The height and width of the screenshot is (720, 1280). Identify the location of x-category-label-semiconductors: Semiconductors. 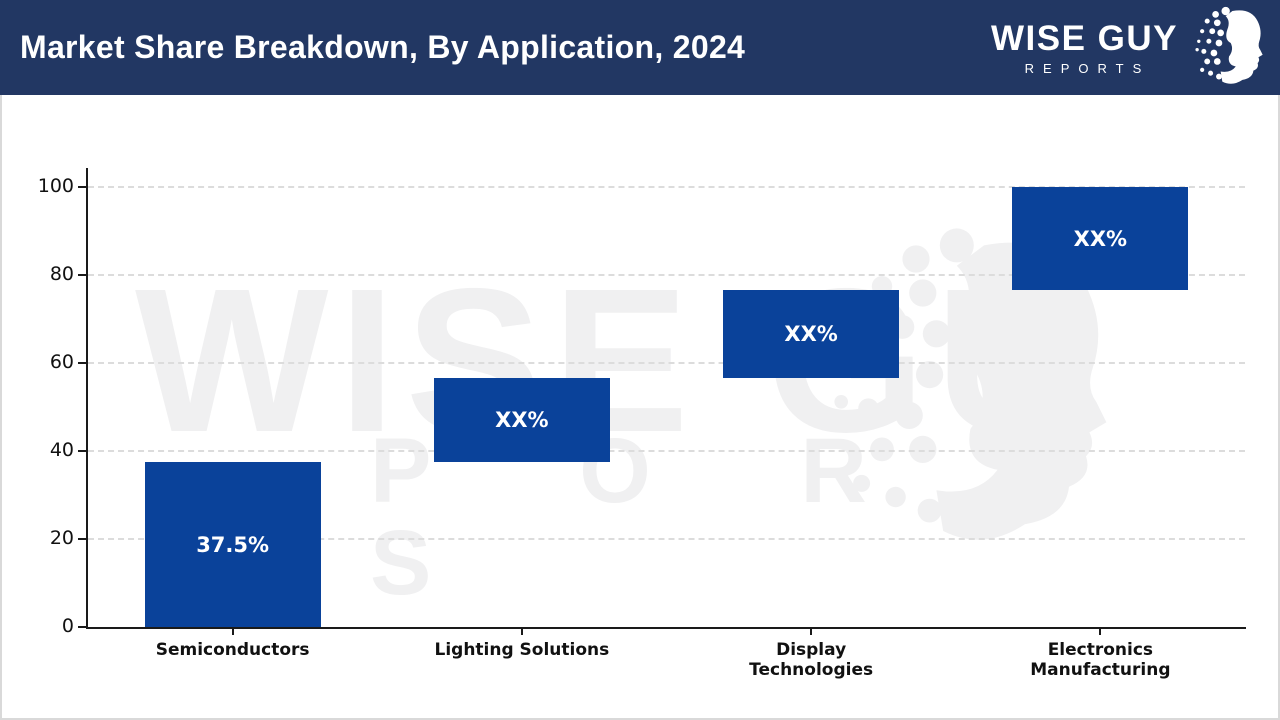
(232, 650).